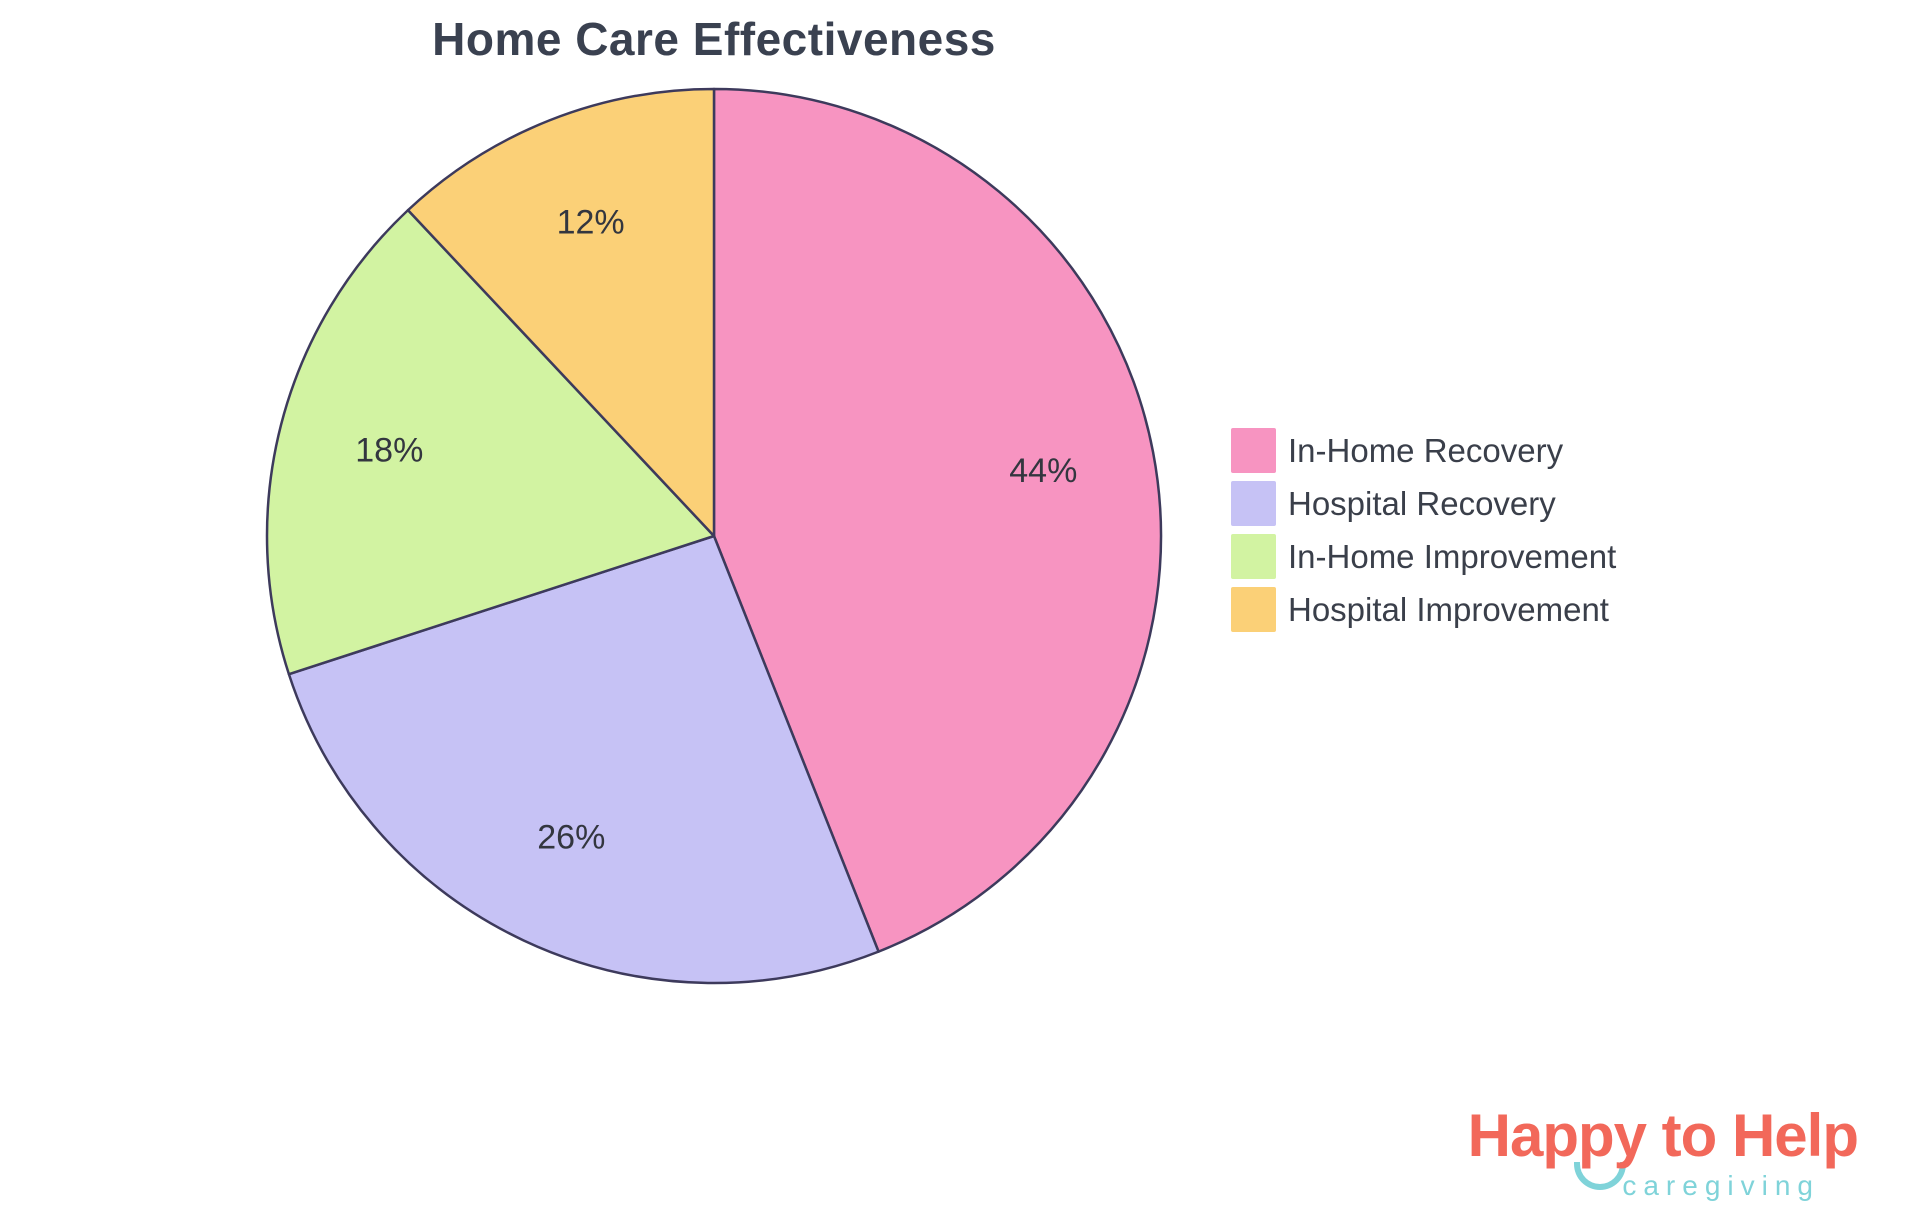 The image size is (1920, 1215). What do you see at coordinates (1663, 1135) in the screenshot?
I see `logo-brand: Happy to Help` at bounding box center [1663, 1135].